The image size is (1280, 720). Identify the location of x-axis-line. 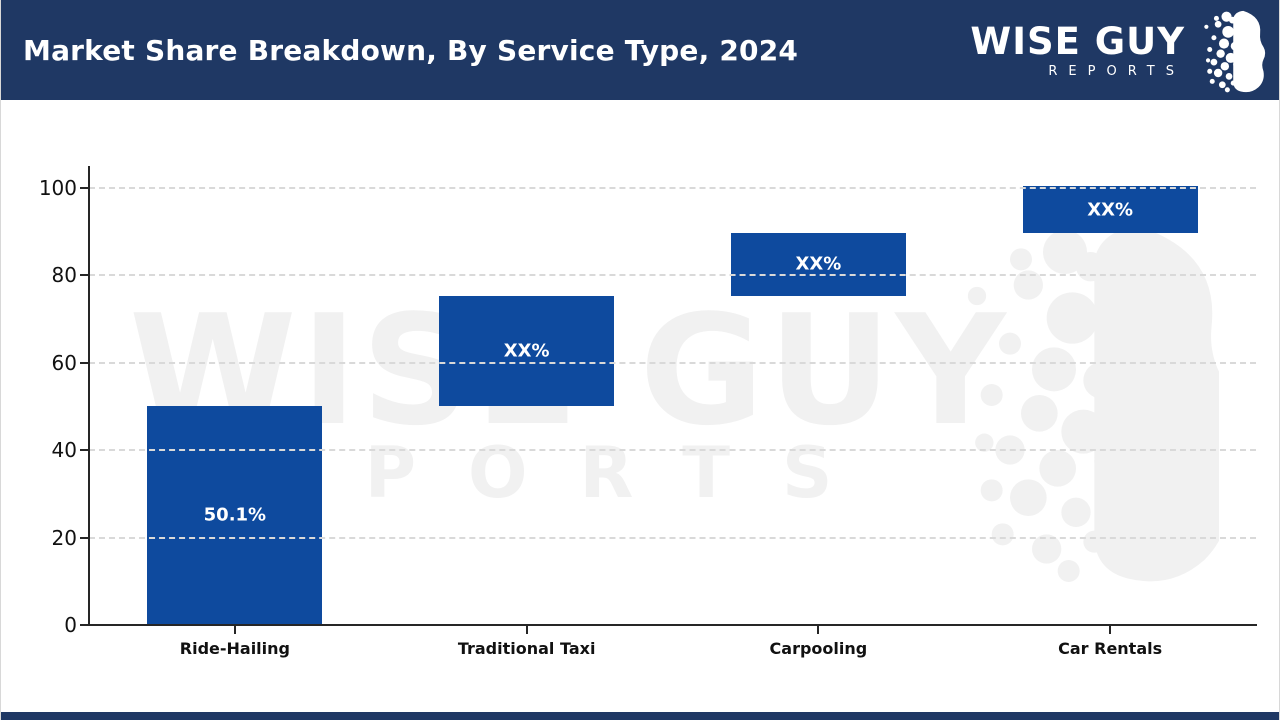
(672, 625).